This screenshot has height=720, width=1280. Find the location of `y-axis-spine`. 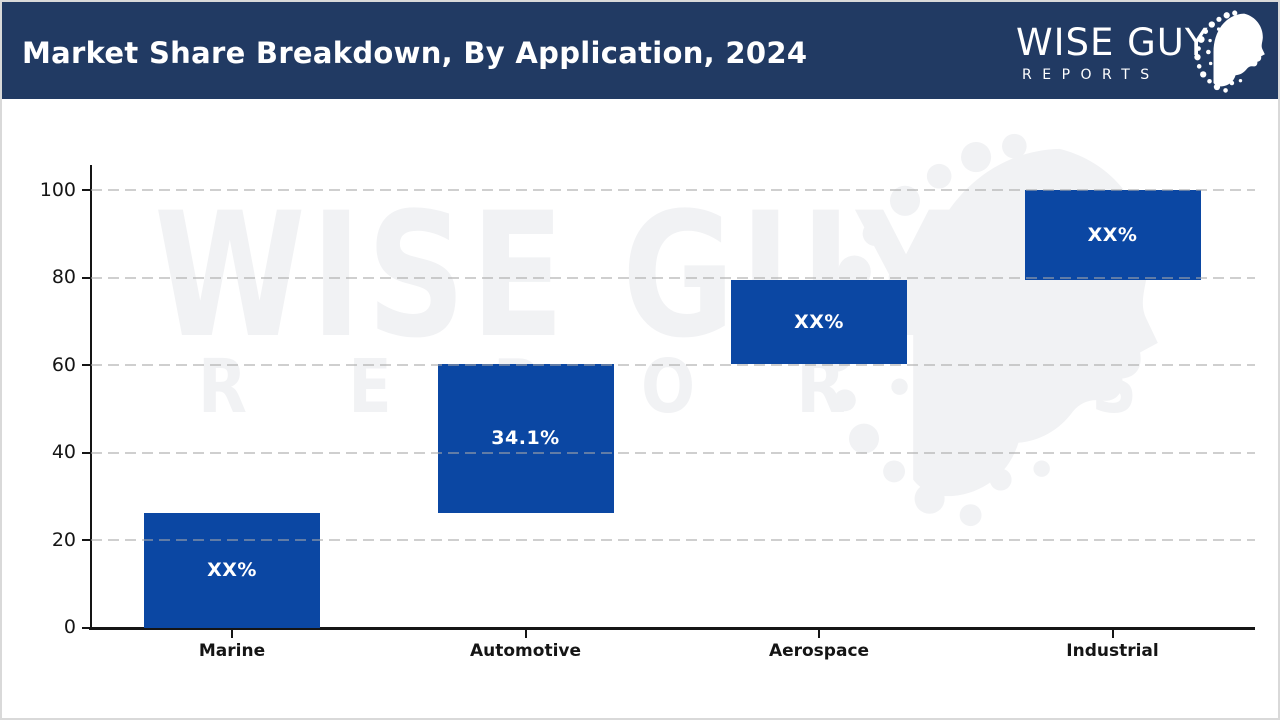

y-axis-spine is located at coordinates (91, 397).